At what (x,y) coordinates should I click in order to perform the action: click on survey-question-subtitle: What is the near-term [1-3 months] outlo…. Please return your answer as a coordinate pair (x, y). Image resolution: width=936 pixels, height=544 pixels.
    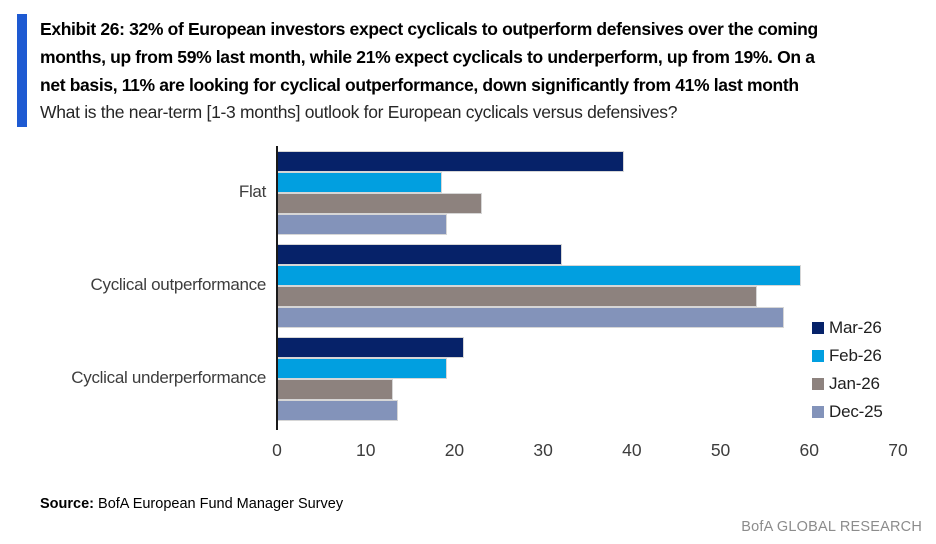
    Looking at the image, I should click on (359, 112).